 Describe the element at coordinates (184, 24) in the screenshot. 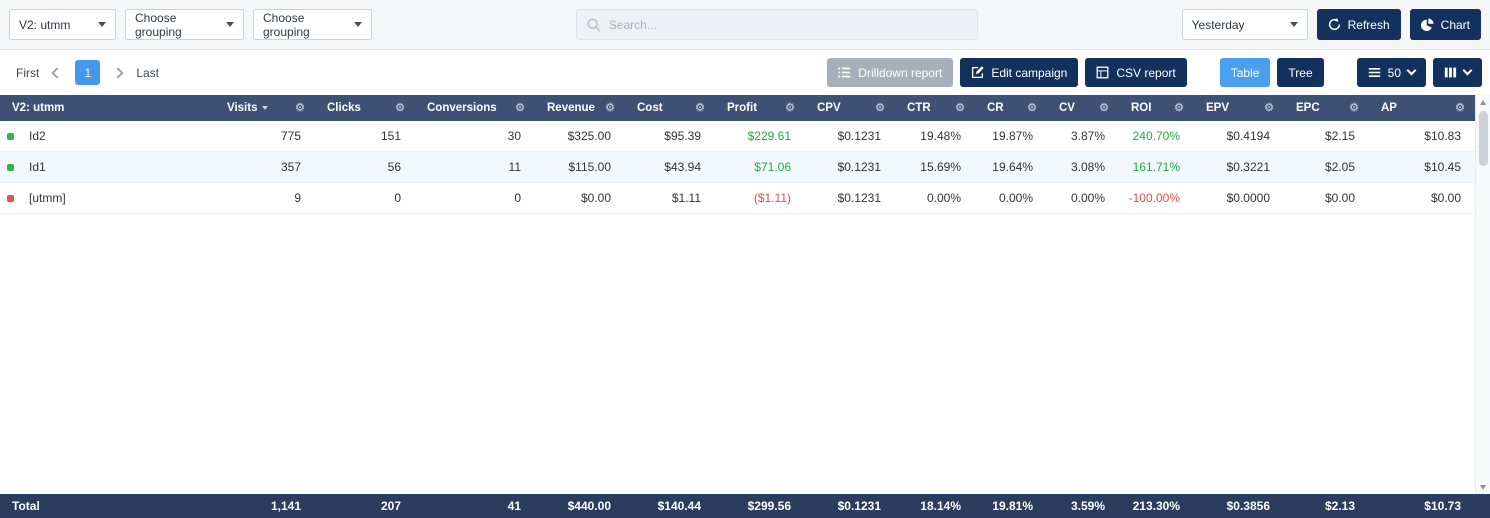

I see `grouping-dropdown-1: Choose grouping` at that location.